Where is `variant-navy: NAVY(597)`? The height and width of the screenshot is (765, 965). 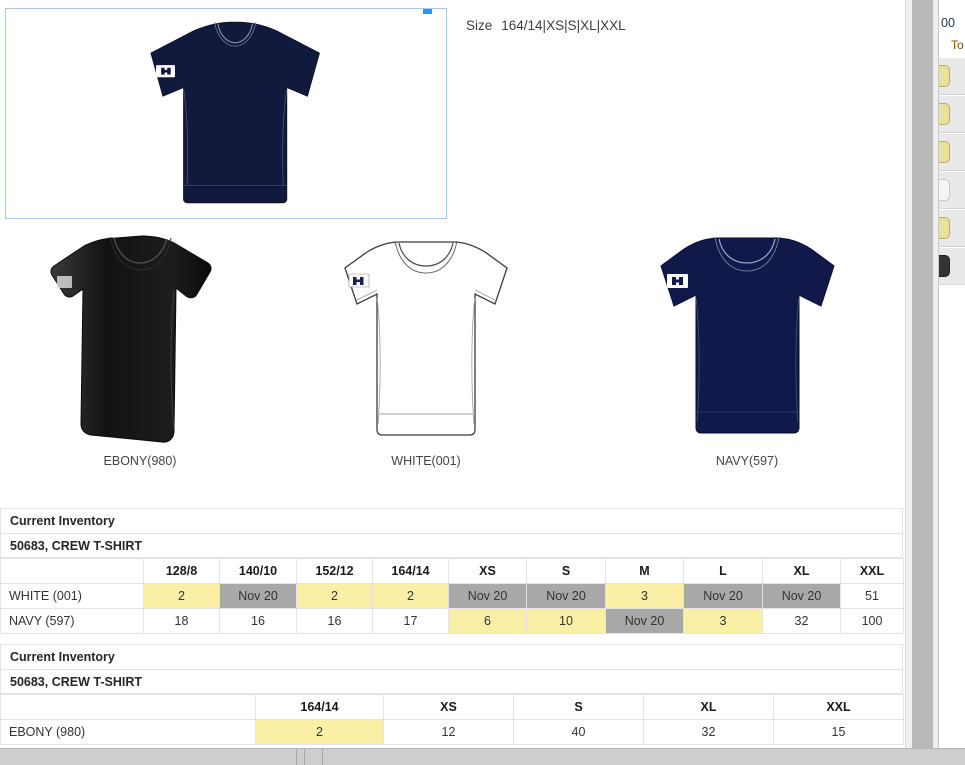
variant-navy: NAVY(597) is located at coordinates (747, 353).